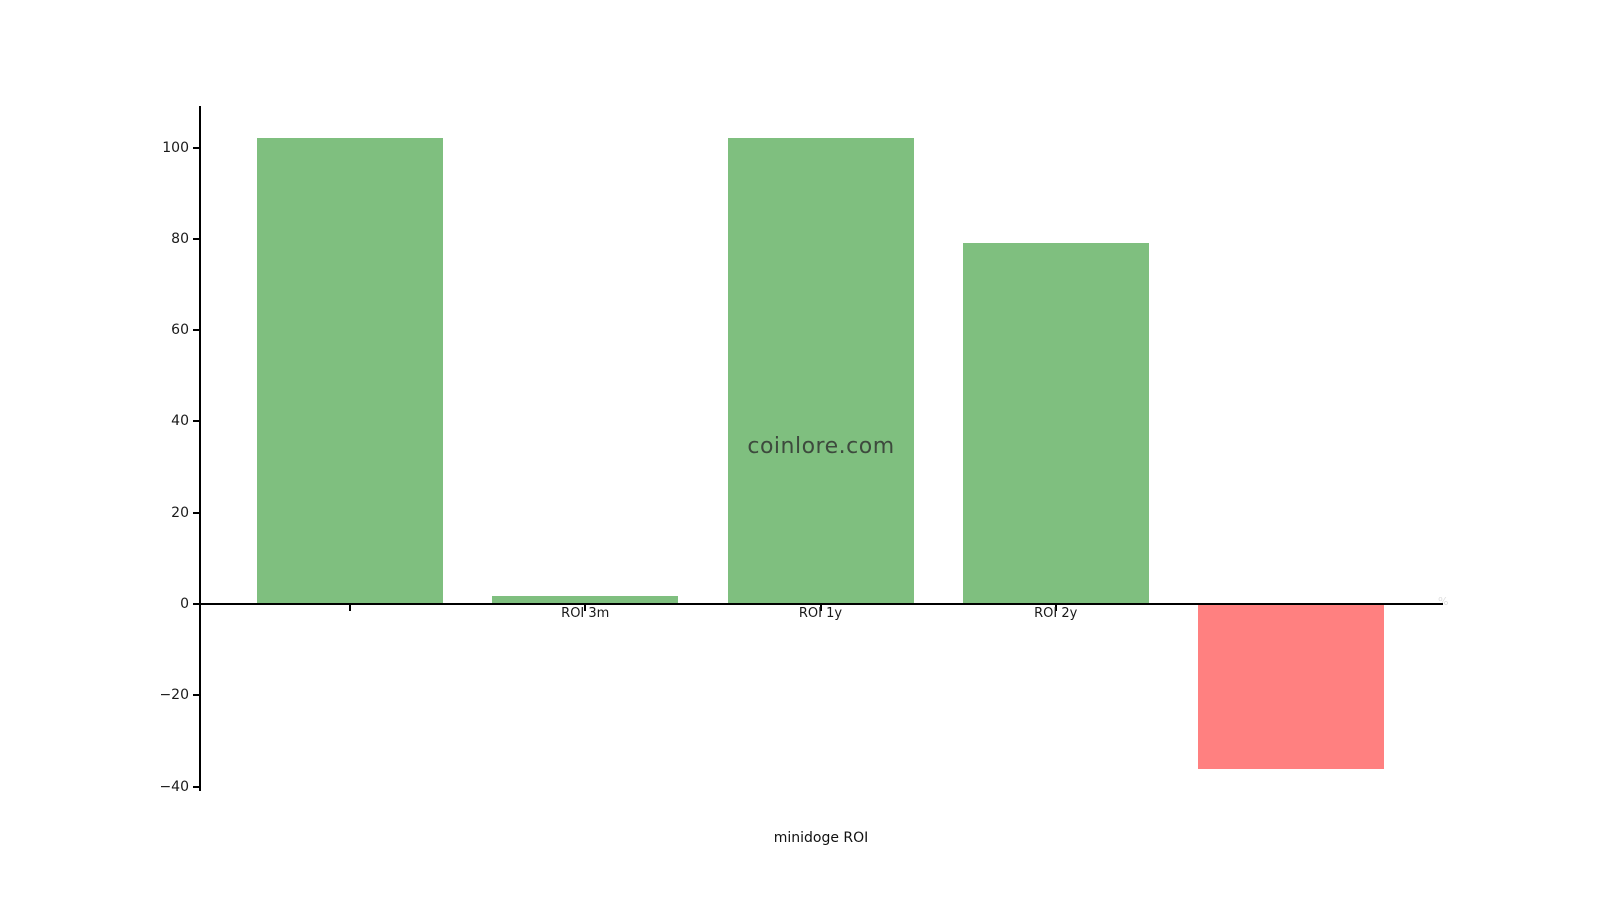 The height and width of the screenshot is (900, 1600). I want to click on y-tick-label: −20, so click(174, 695).